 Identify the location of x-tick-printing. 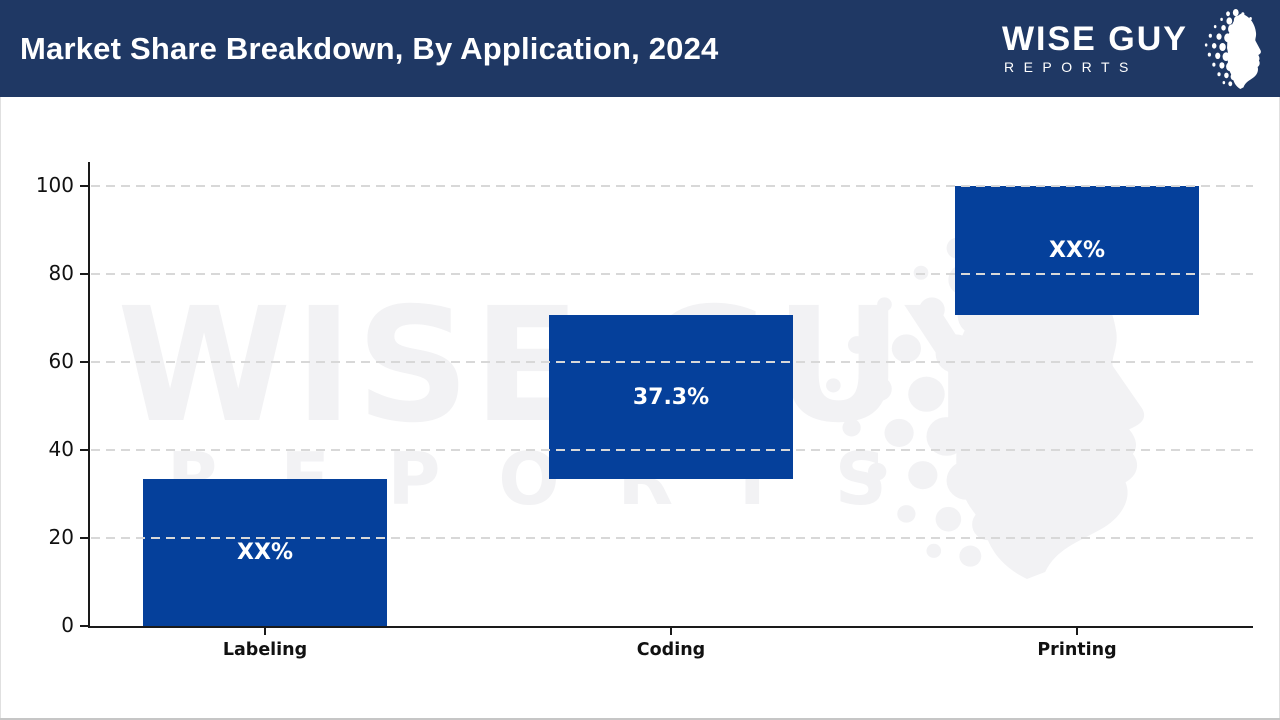
(1077, 631).